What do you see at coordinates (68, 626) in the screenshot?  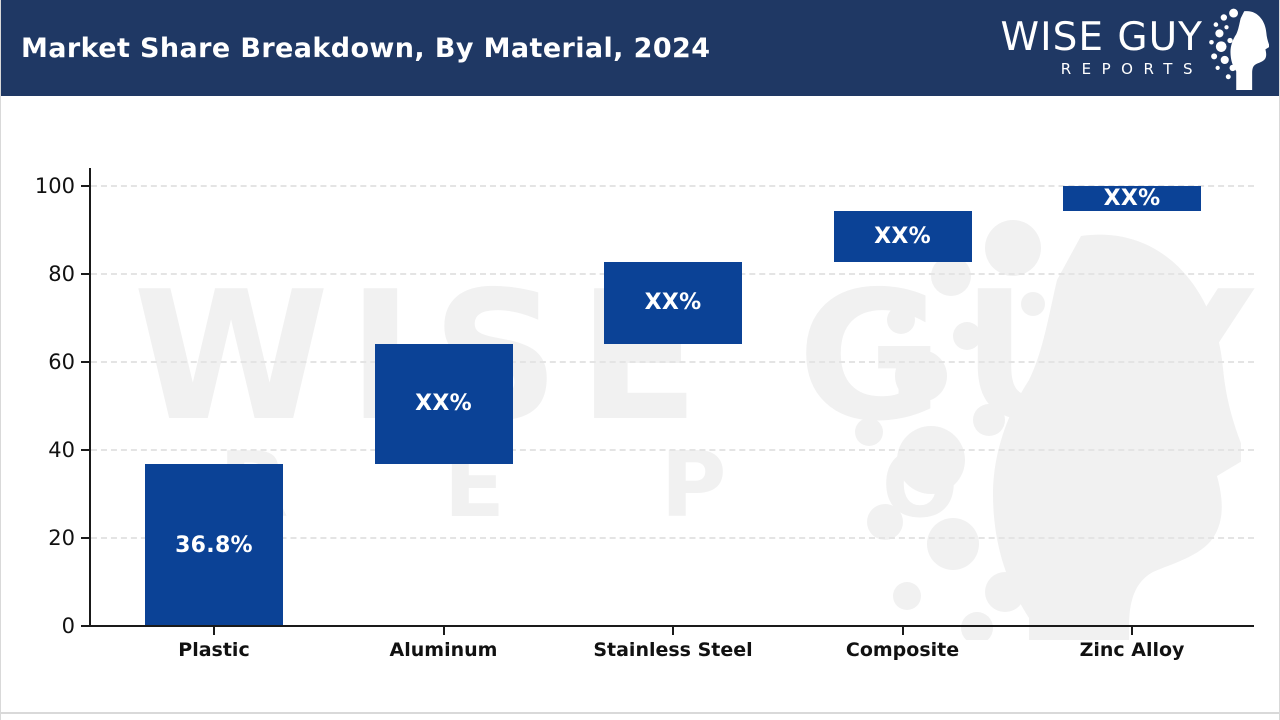 I see `y-tick-label-0: 0` at bounding box center [68, 626].